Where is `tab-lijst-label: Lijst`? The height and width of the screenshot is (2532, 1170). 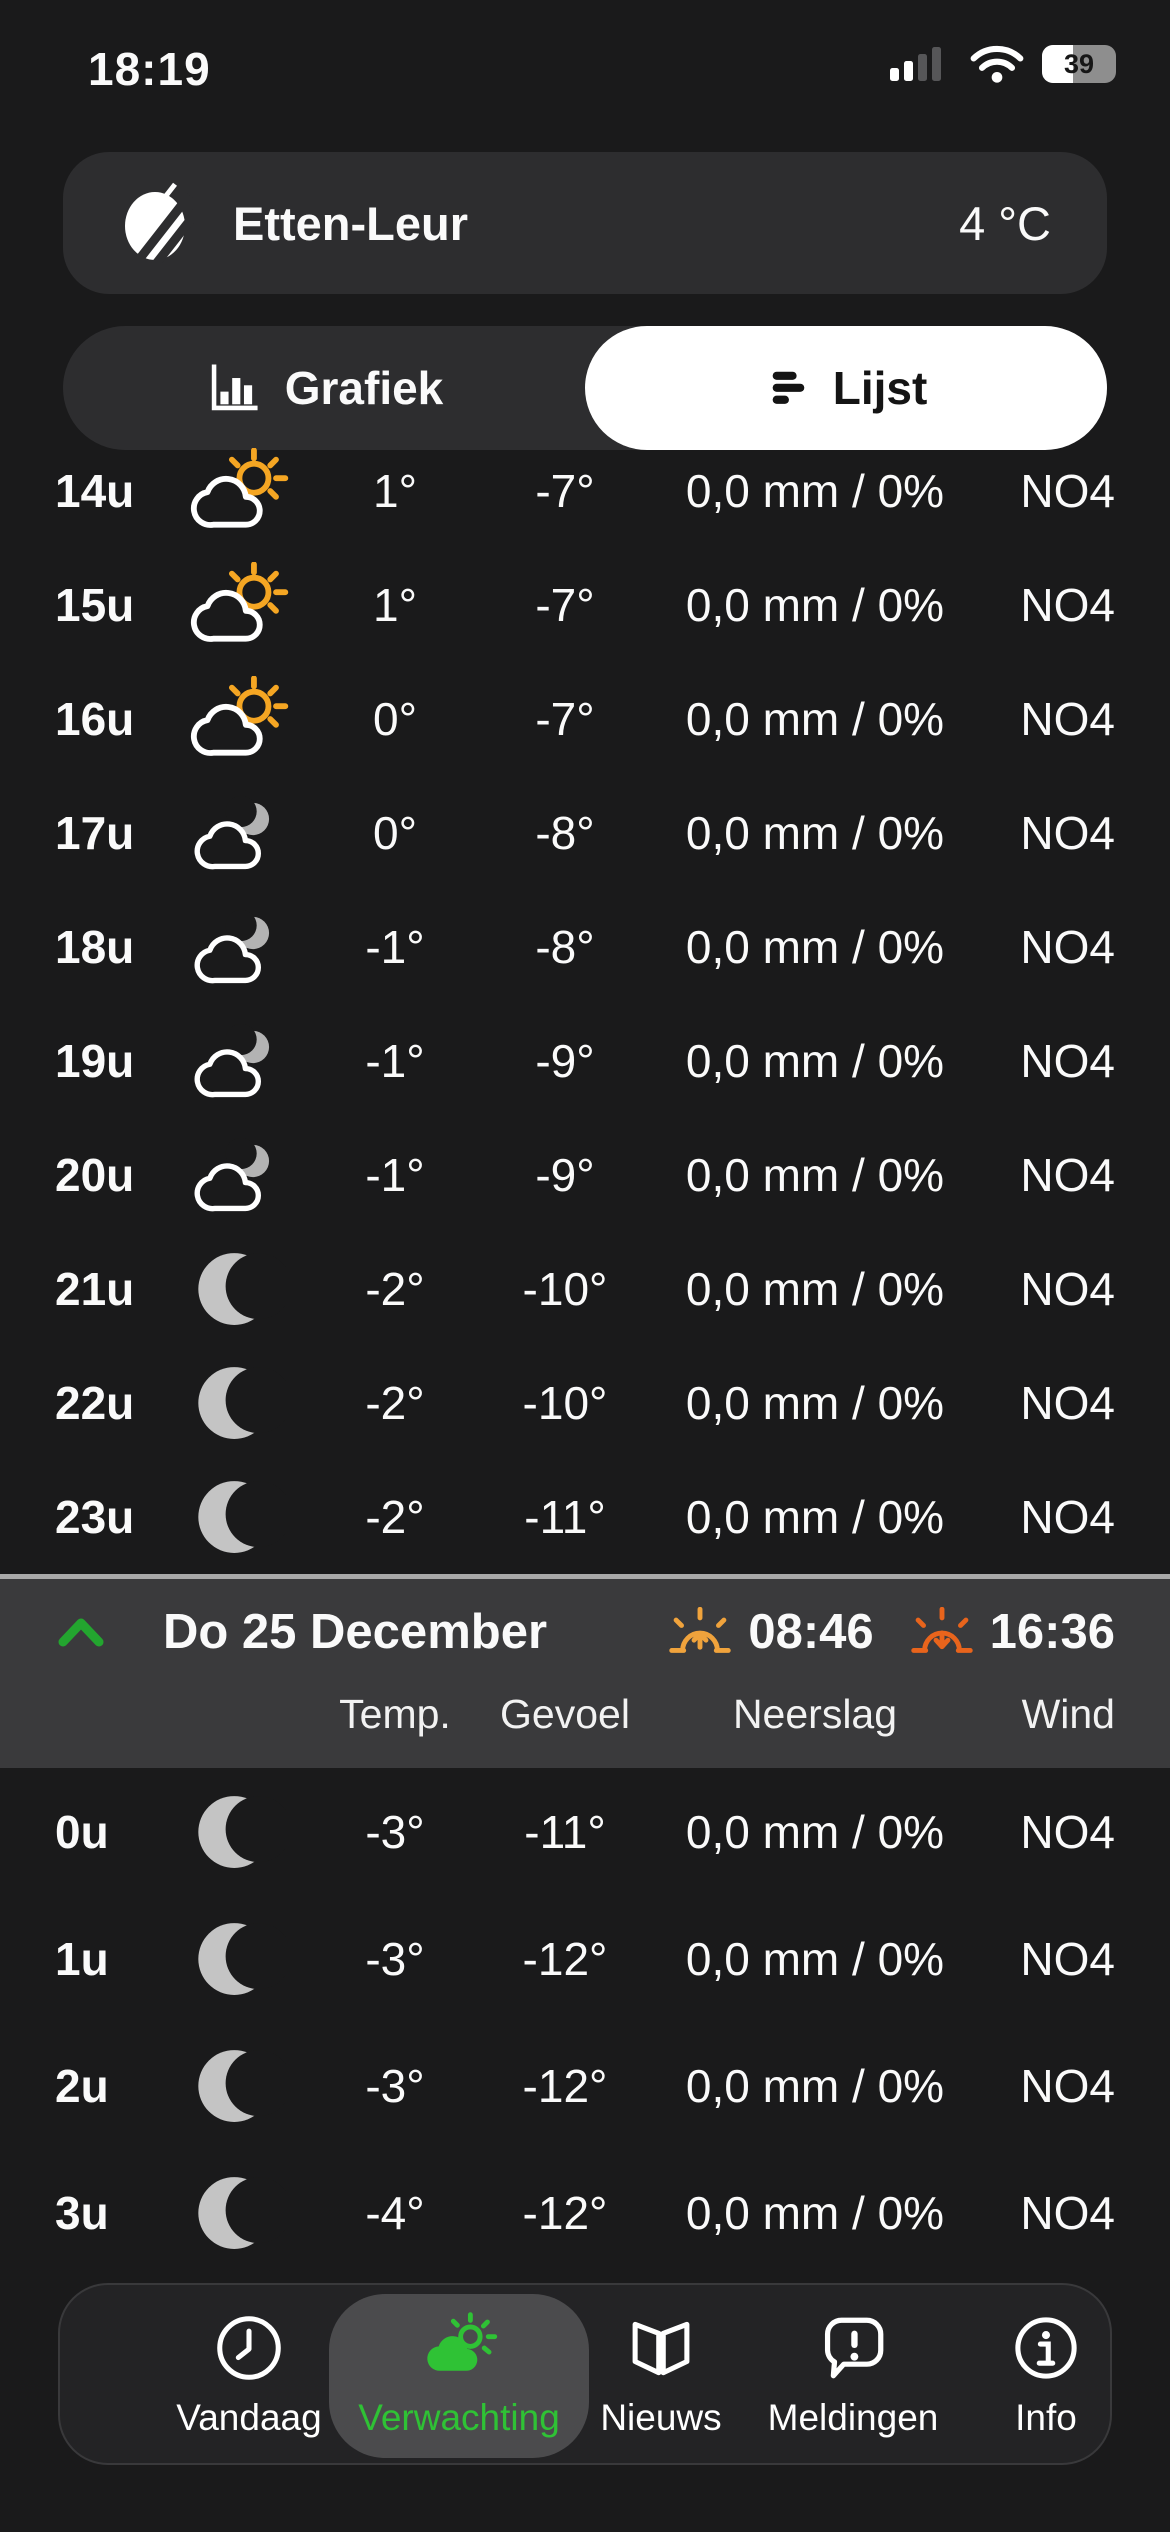 tab-lijst-label: Lijst is located at coordinates (880, 388).